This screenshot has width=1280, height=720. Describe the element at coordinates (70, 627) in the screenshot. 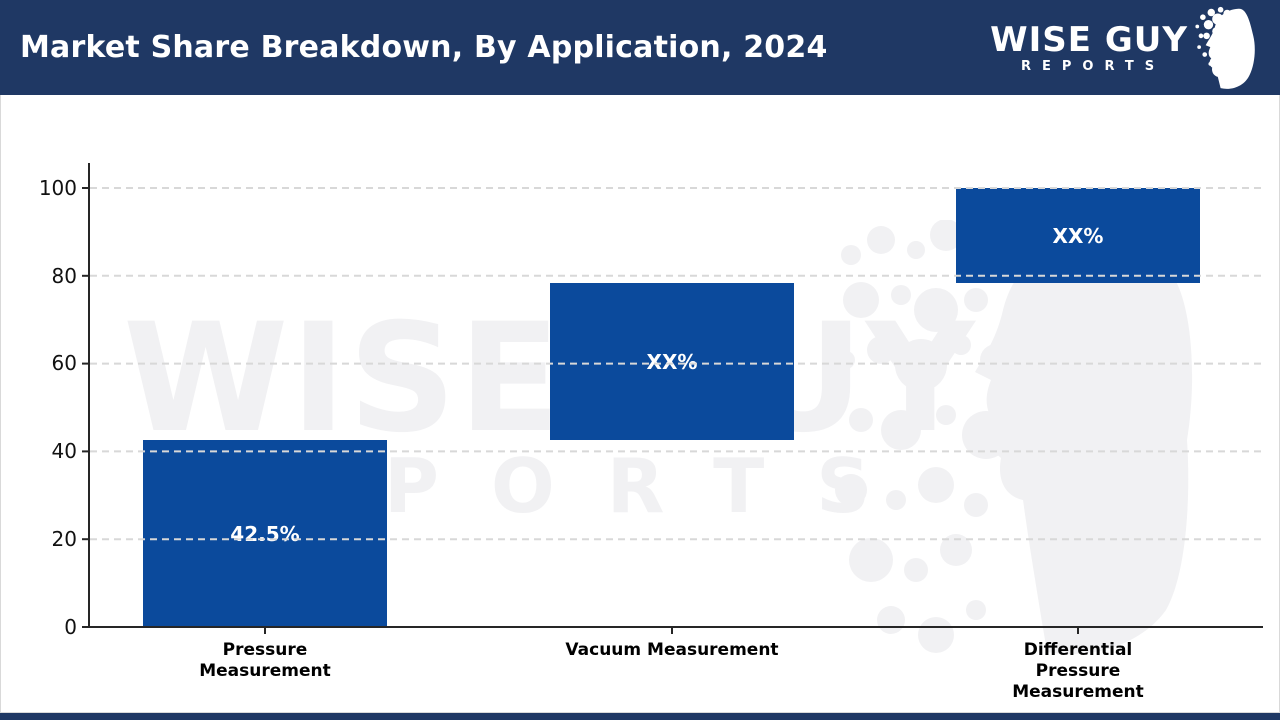

I see `y-tick-label: 0` at that location.